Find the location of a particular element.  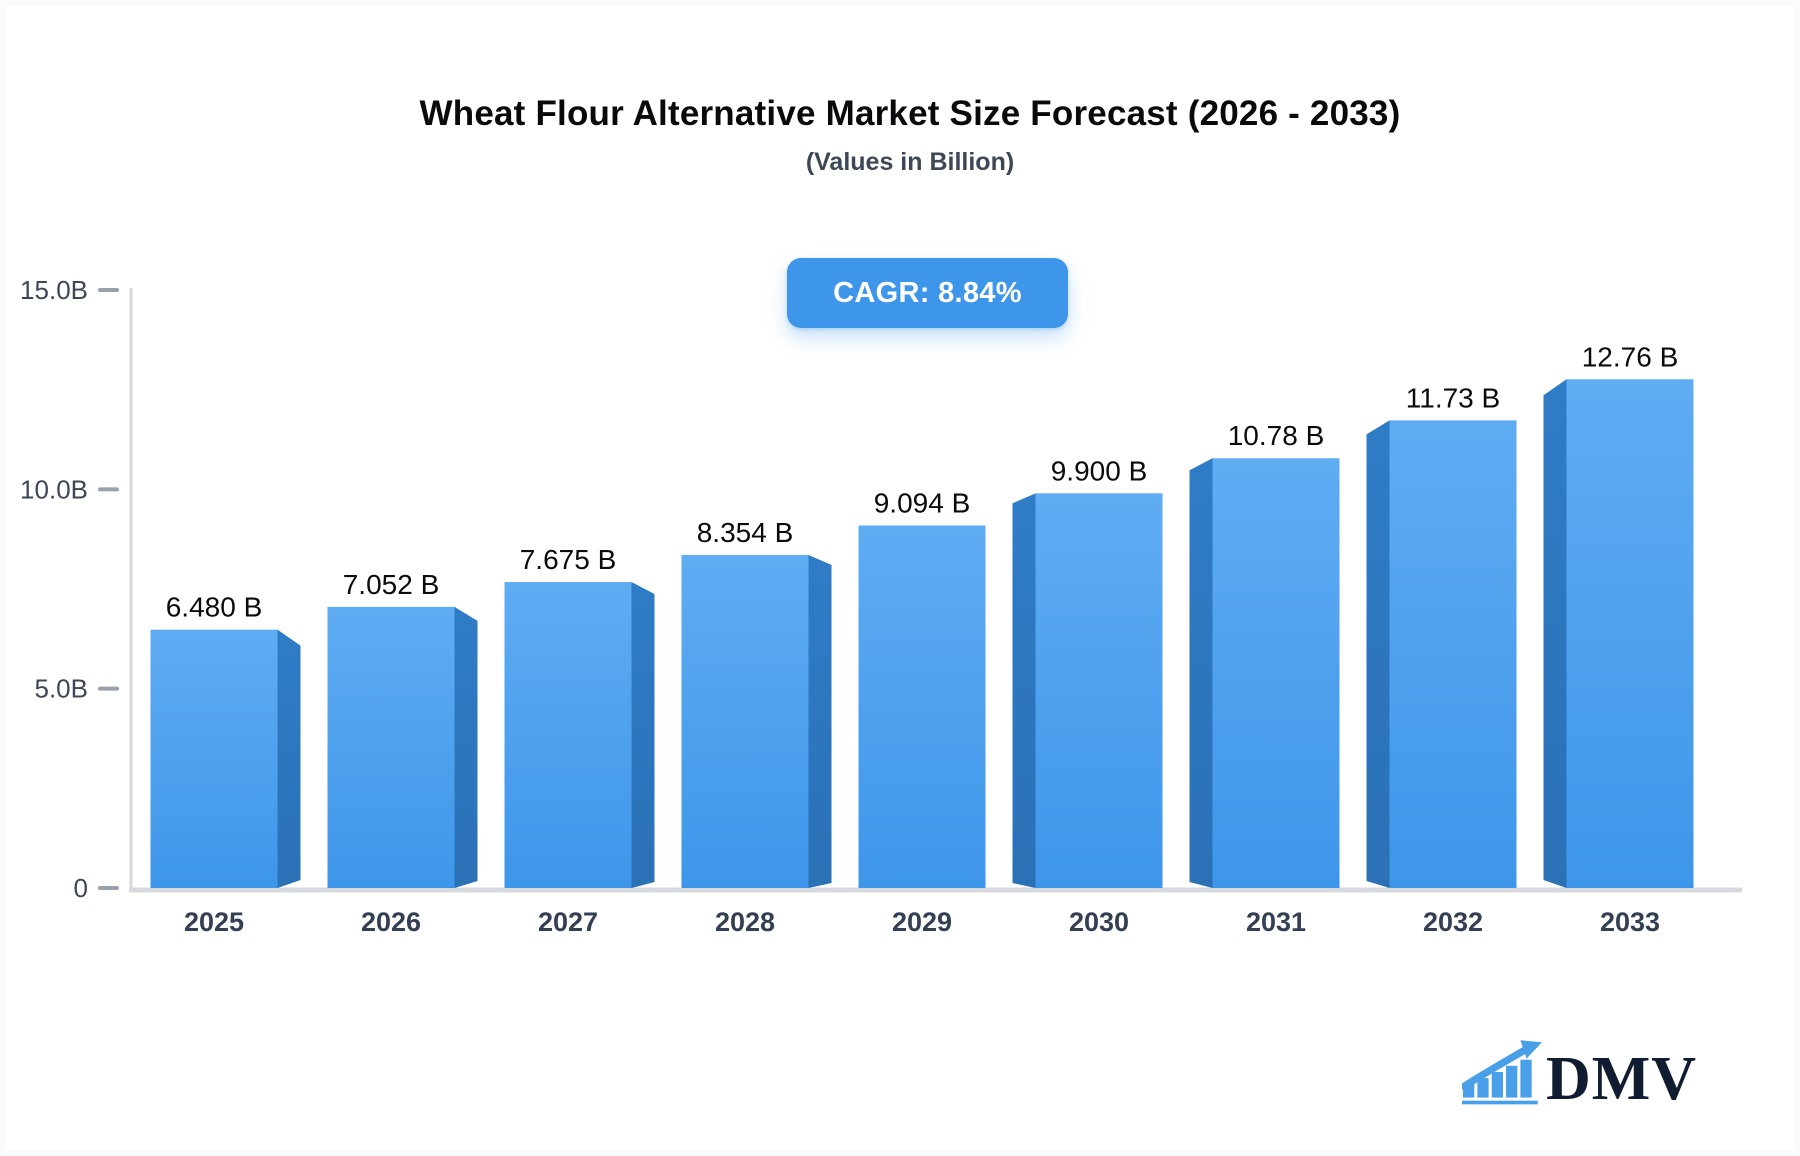

bar-side-2031 is located at coordinates (1201, 673).